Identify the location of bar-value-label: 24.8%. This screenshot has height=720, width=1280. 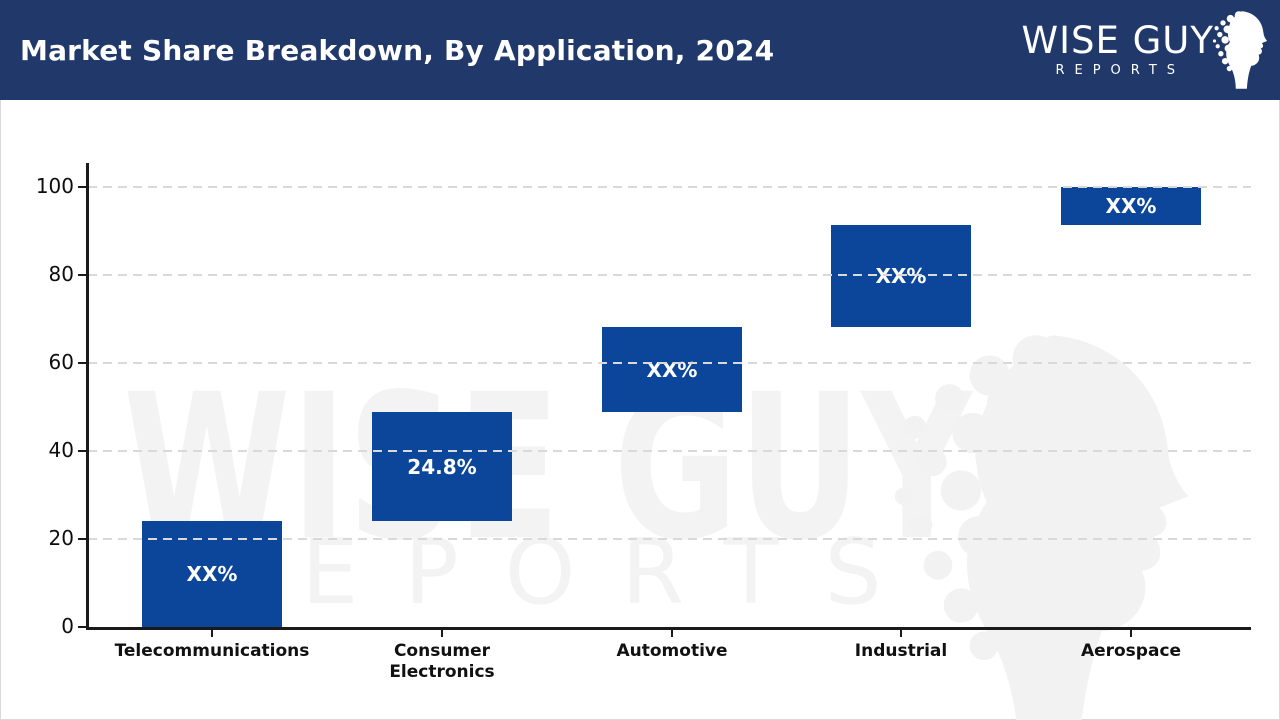
(442, 466).